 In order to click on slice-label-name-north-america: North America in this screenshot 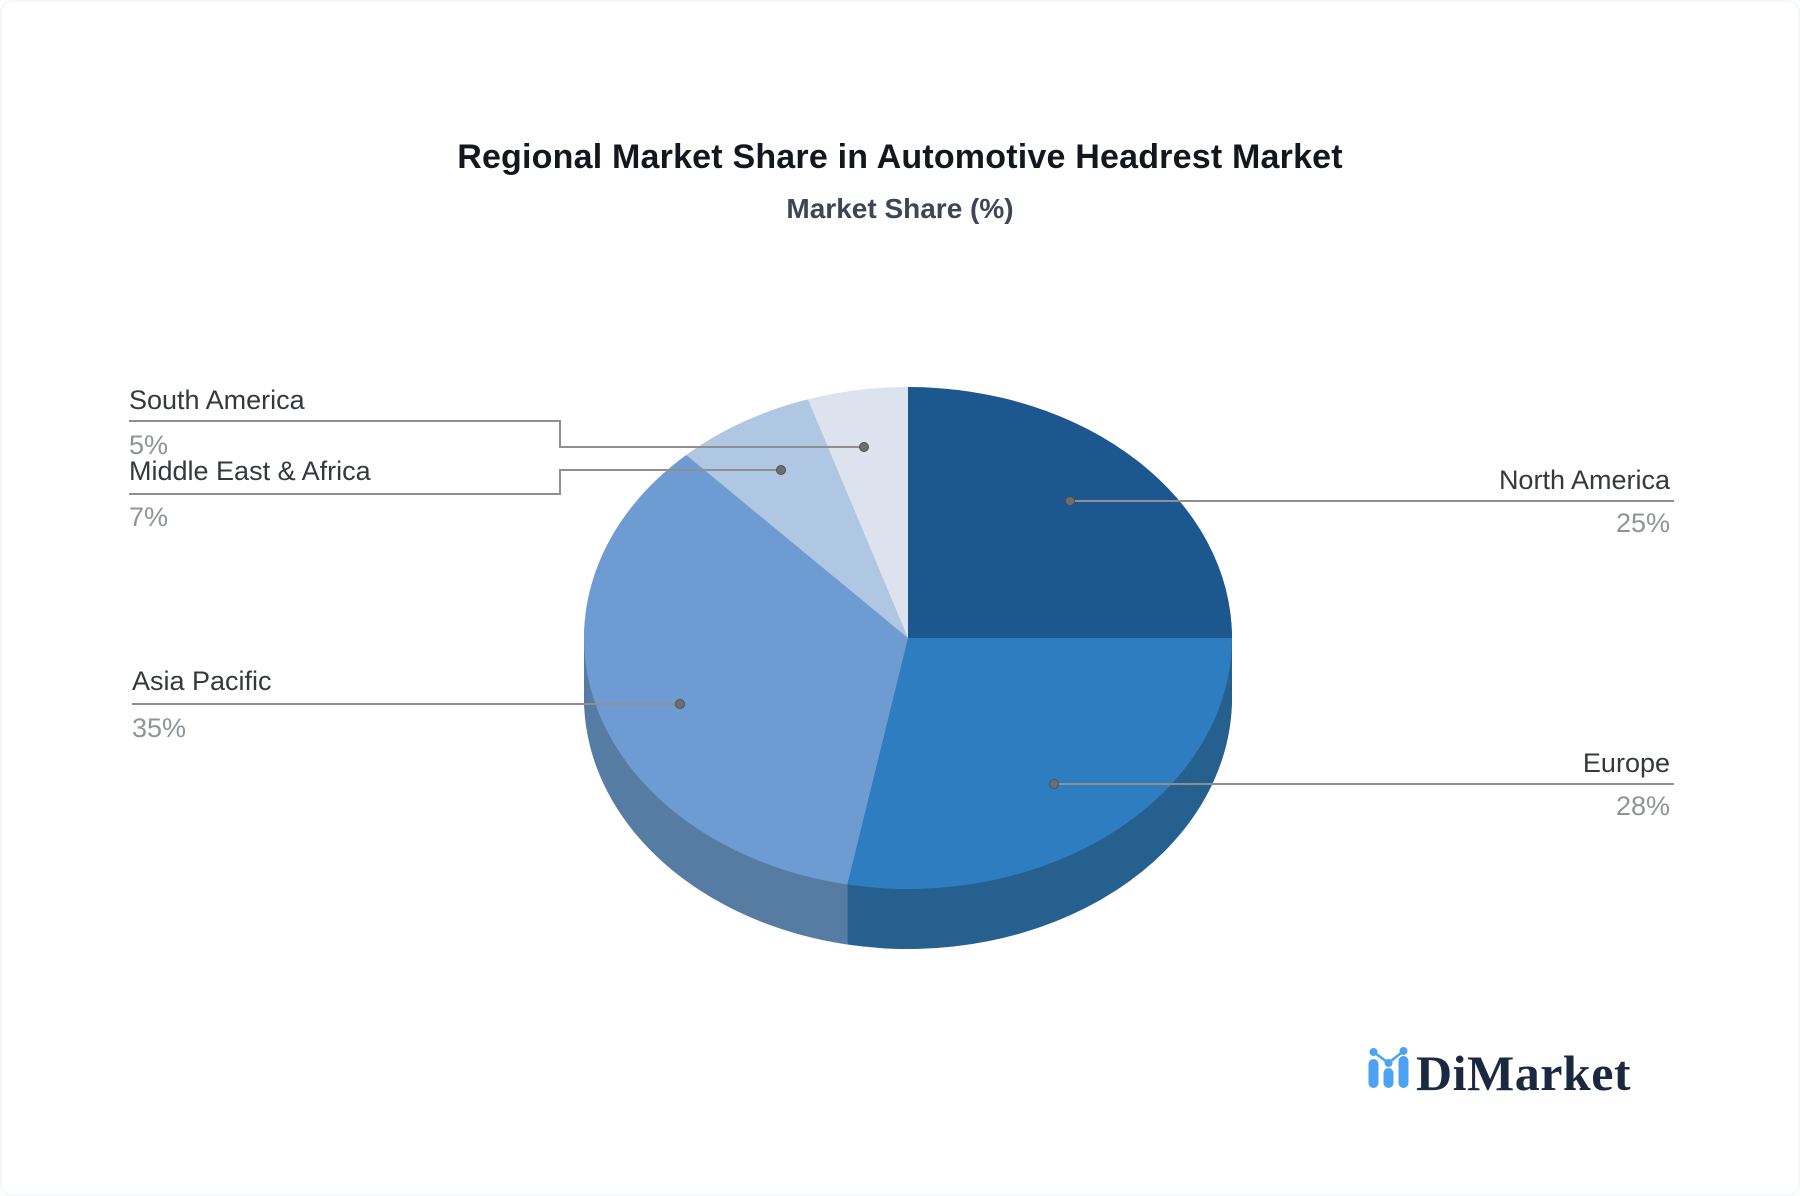, I will do `click(1584, 480)`.